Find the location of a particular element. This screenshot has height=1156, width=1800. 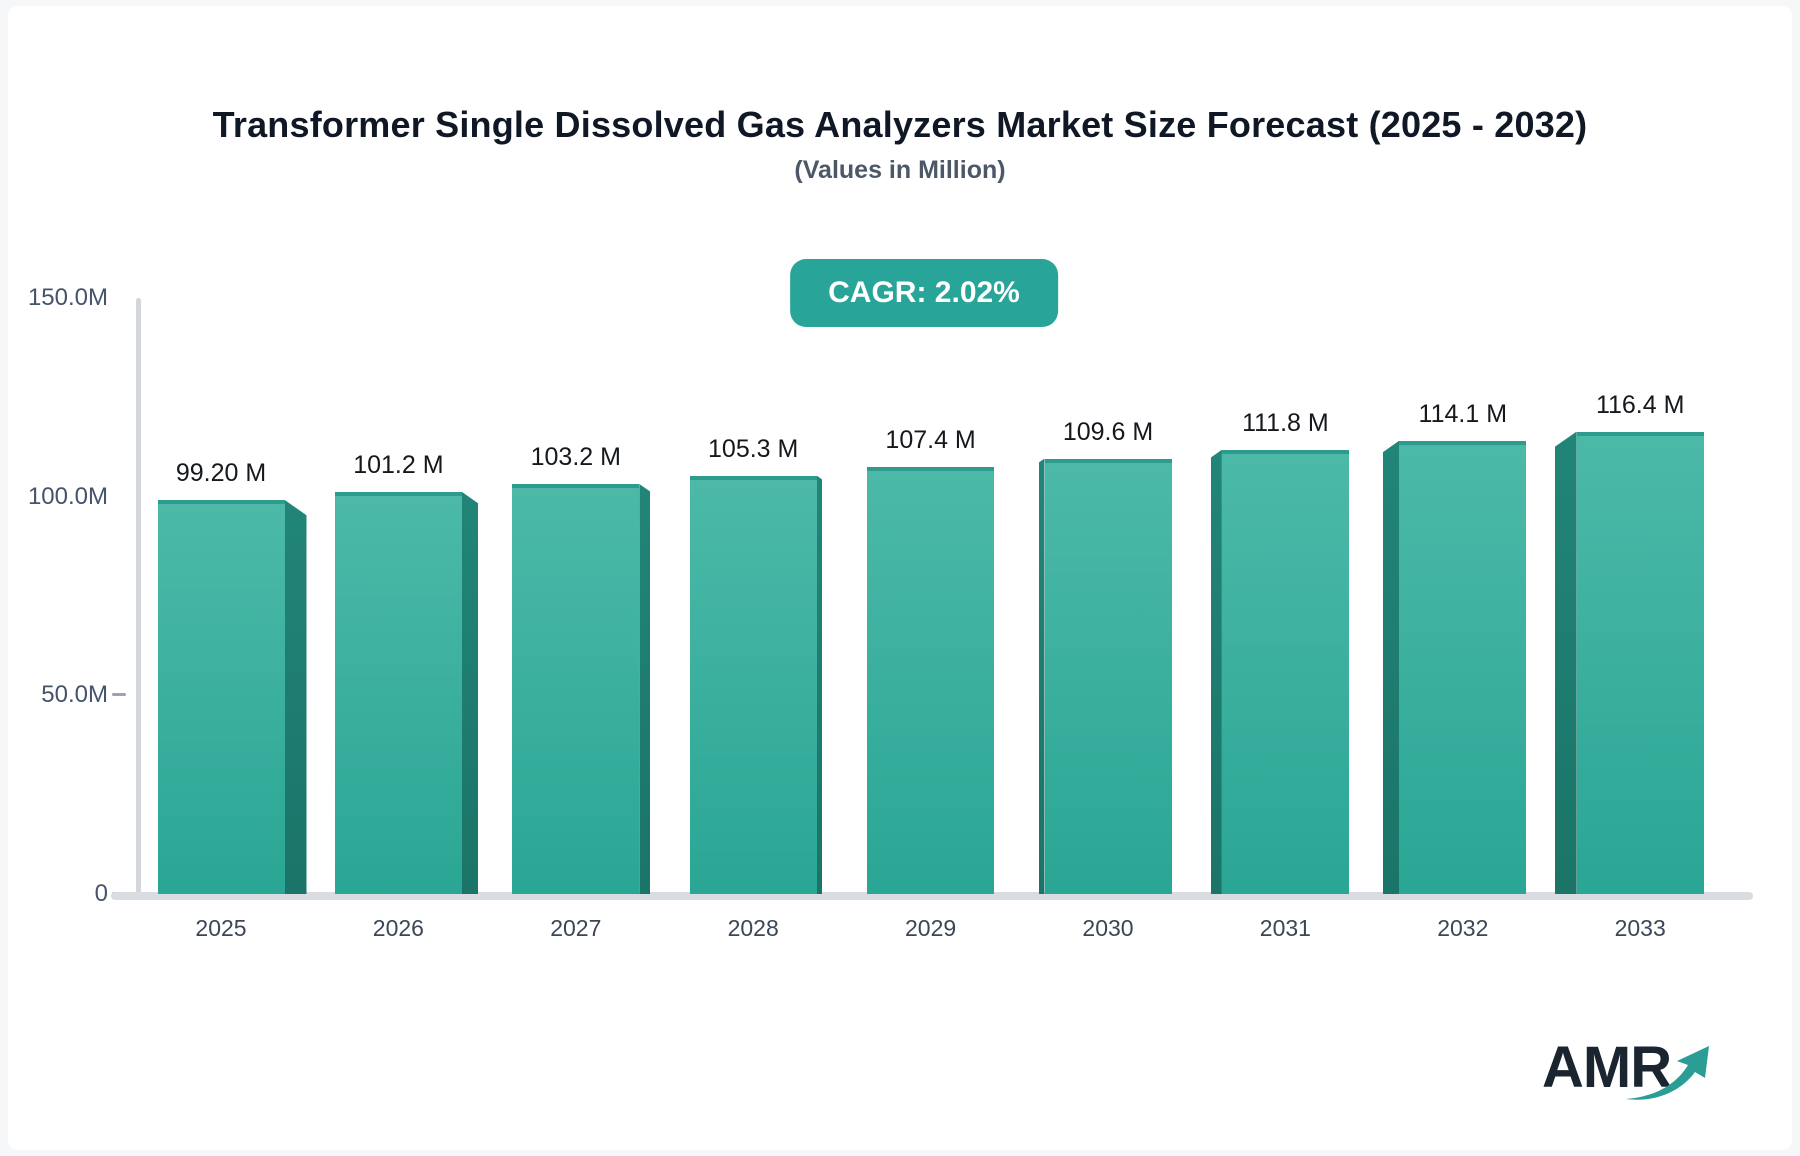

bar-value-label-2031: 111.8 M is located at coordinates (1285, 422).